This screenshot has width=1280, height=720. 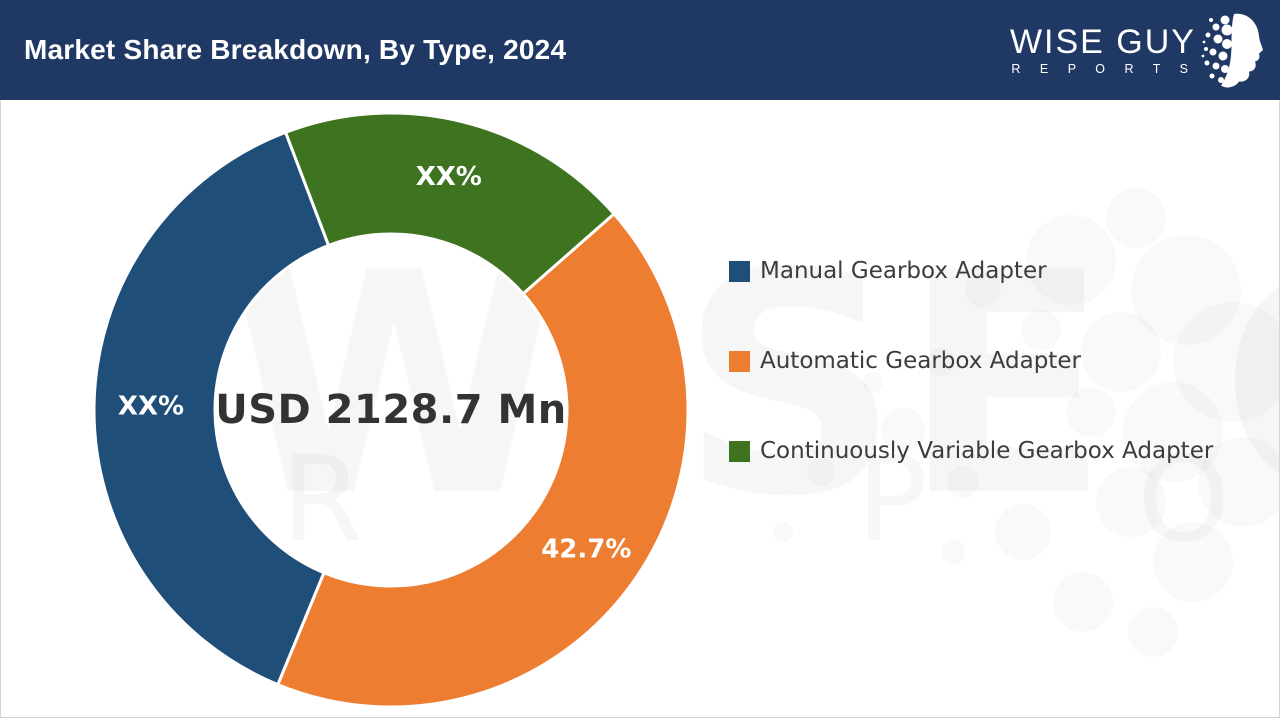 What do you see at coordinates (449, 177) in the screenshot?
I see `slice-label-0: XX%` at bounding box center [449, 177].